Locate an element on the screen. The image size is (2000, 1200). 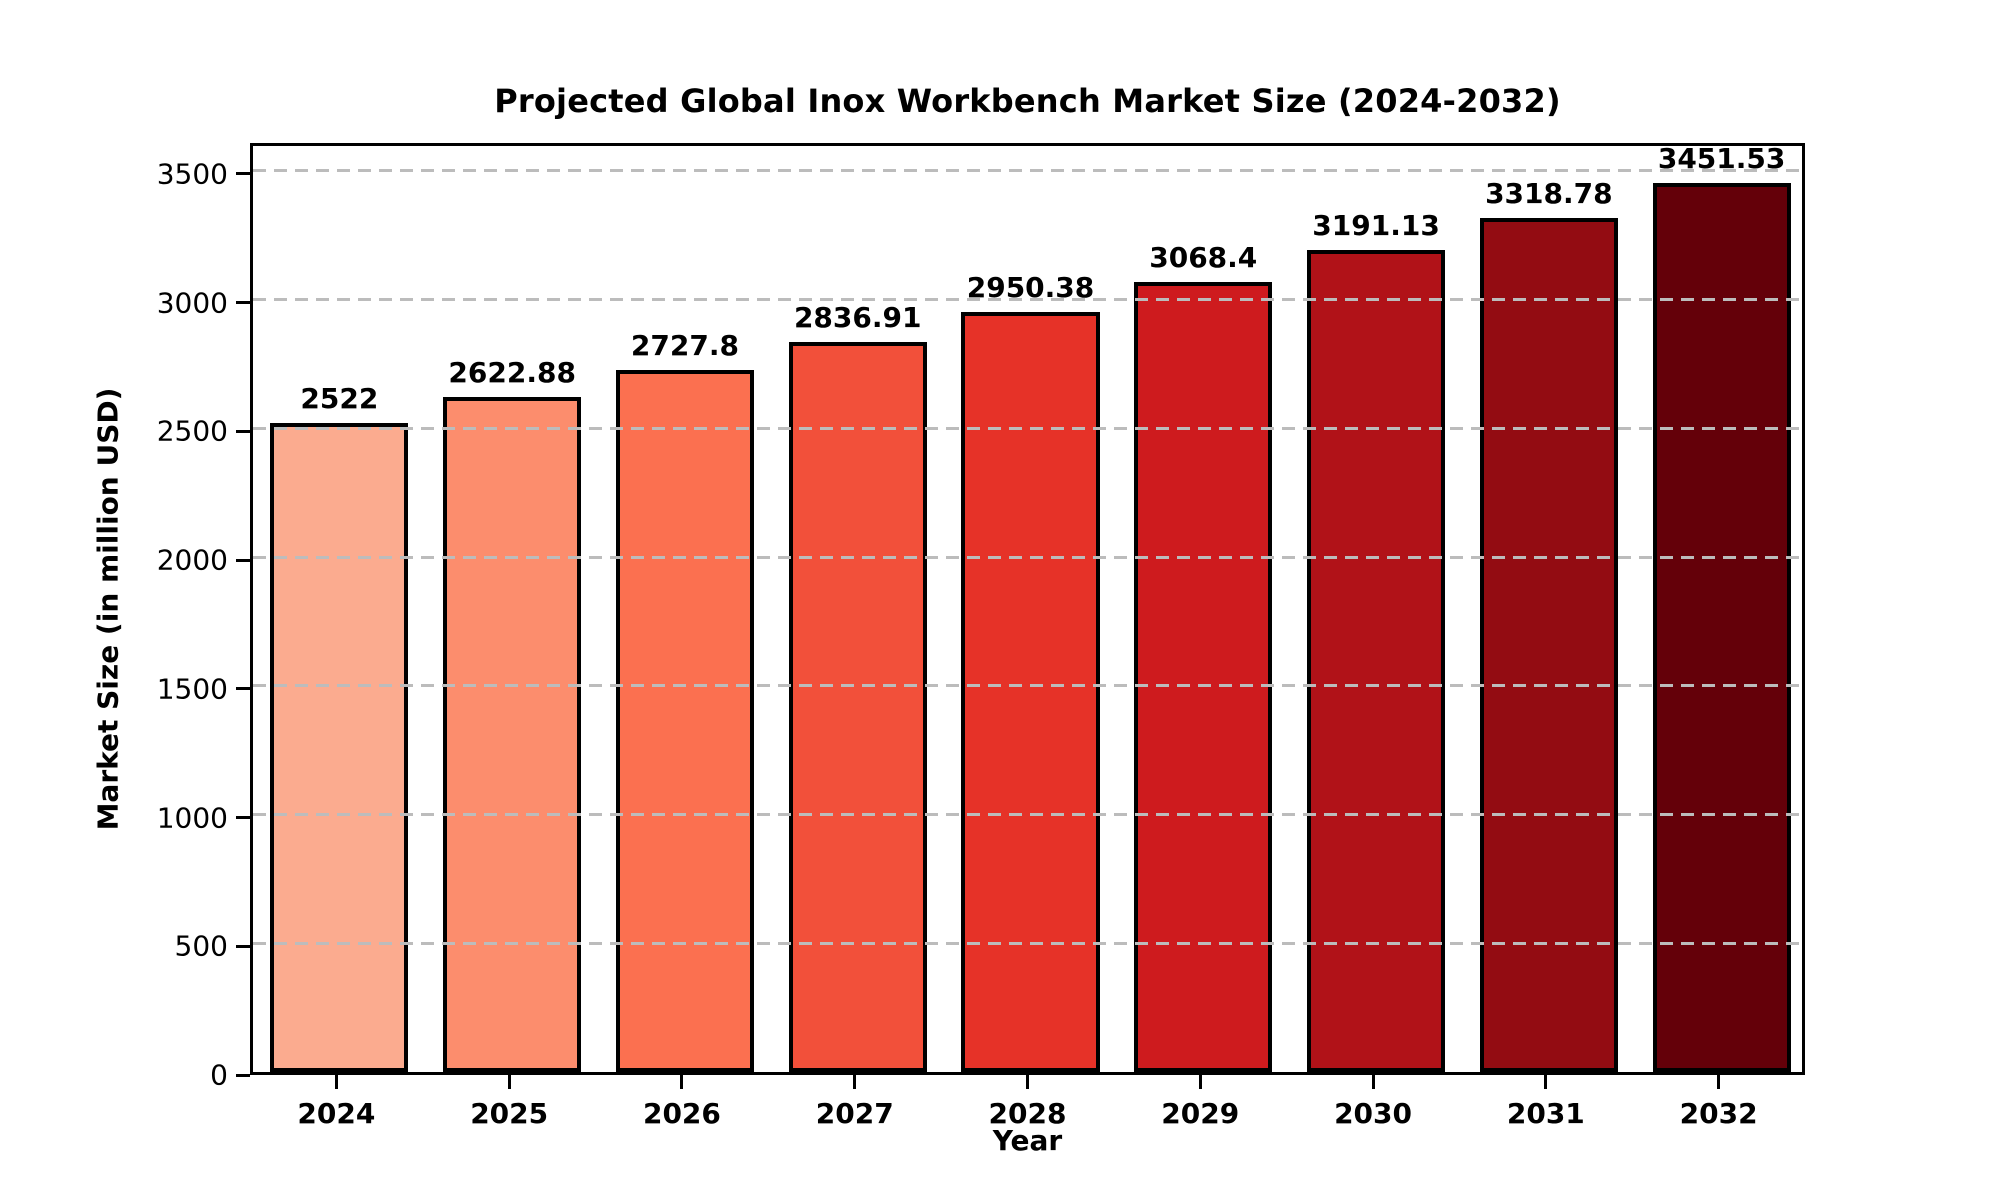
y-tick-label-2500: 2500 is located at coordinates (192, 431).